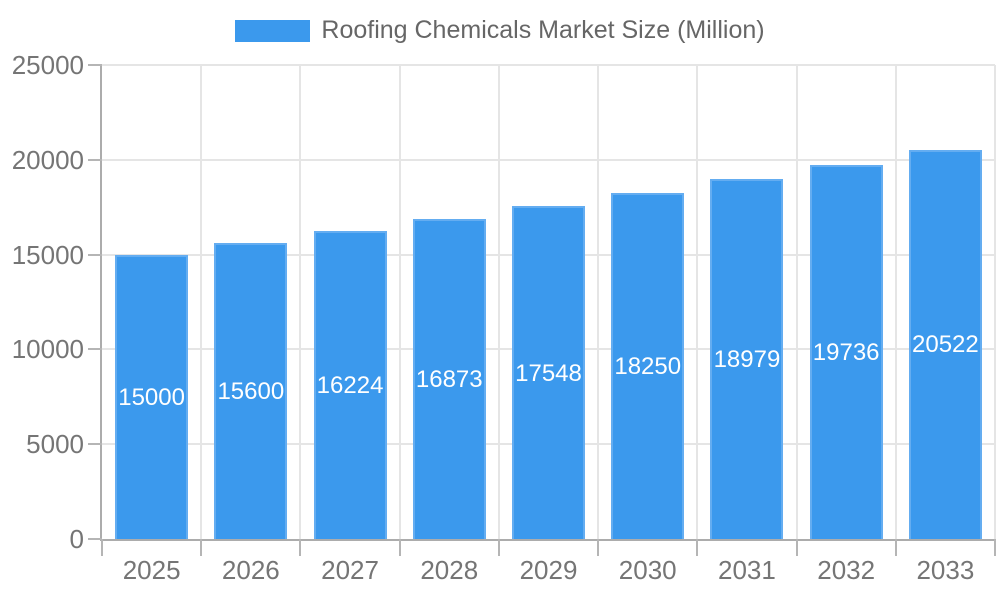 The image size is (1000, 600). I want to click on bar: 20522, so click(945, 344).